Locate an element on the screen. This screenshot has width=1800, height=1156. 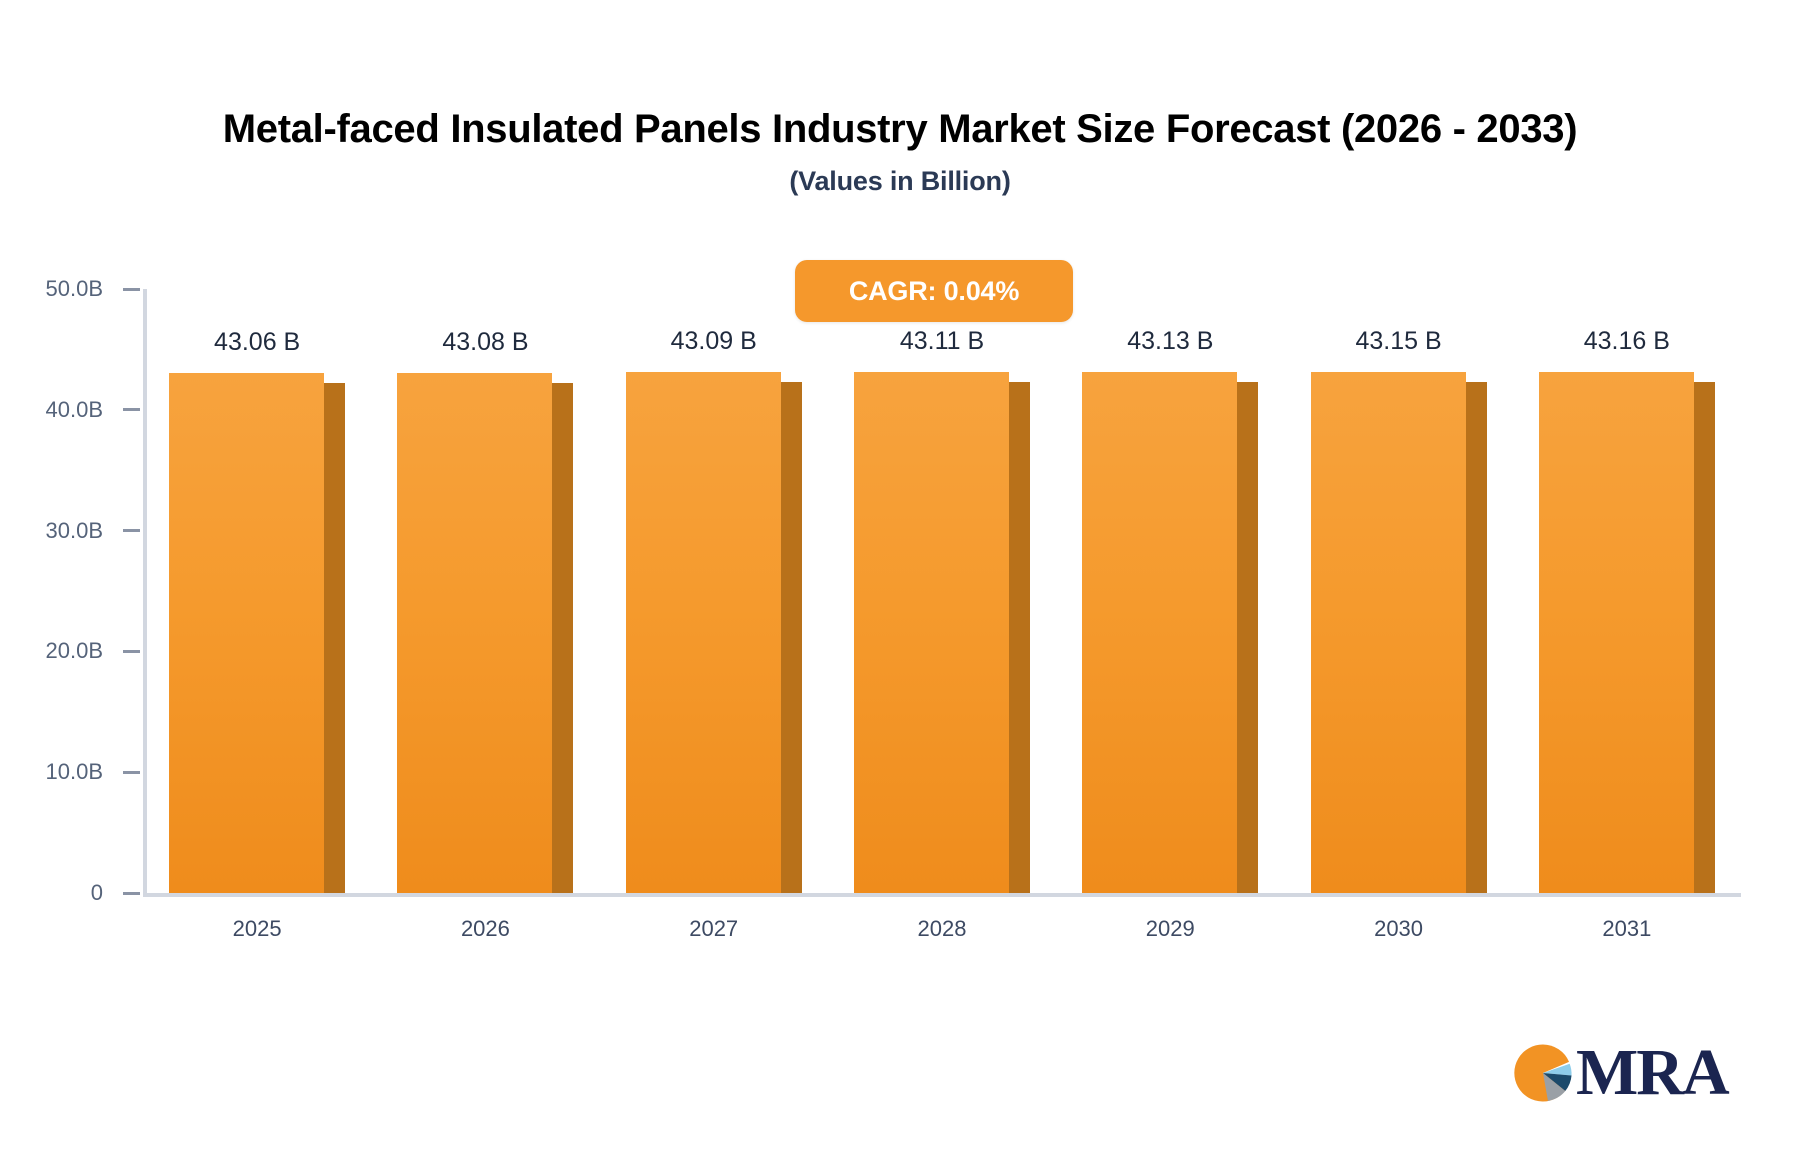
x-axis-tick-label: 2025 is located at coordinates (257, 928).